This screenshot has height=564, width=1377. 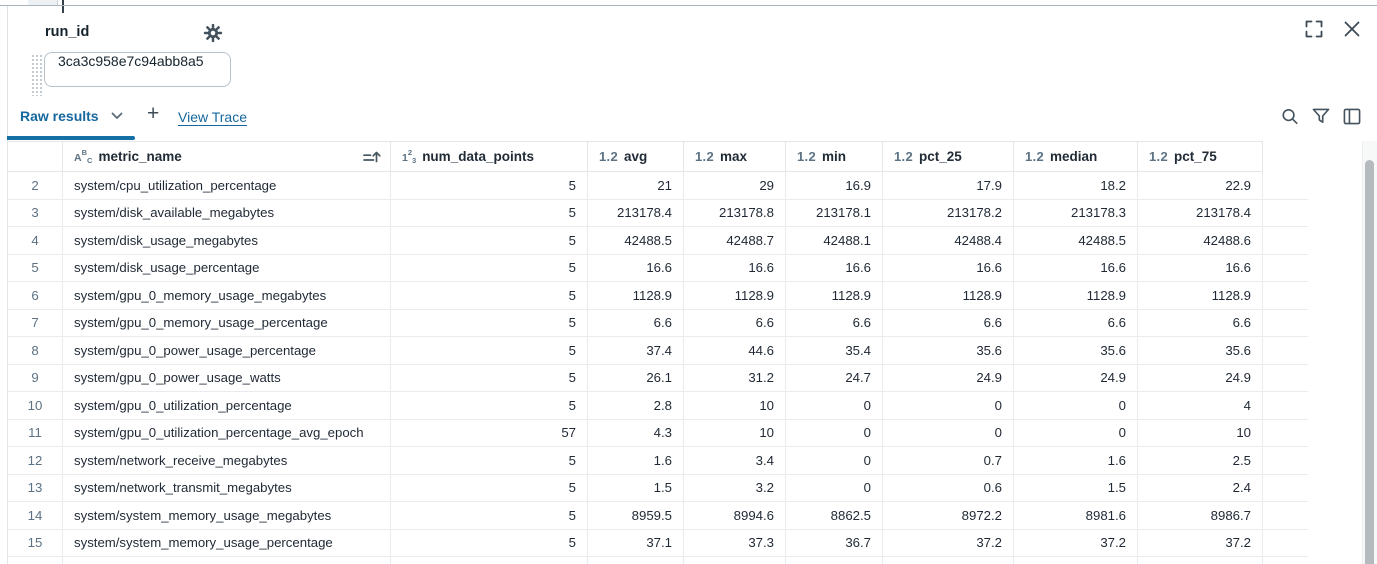 What do you see at coordinates (948, 516) in the screenshot?
I see `cell-pct_25: 8972.2` at bounding box center [948, 516].